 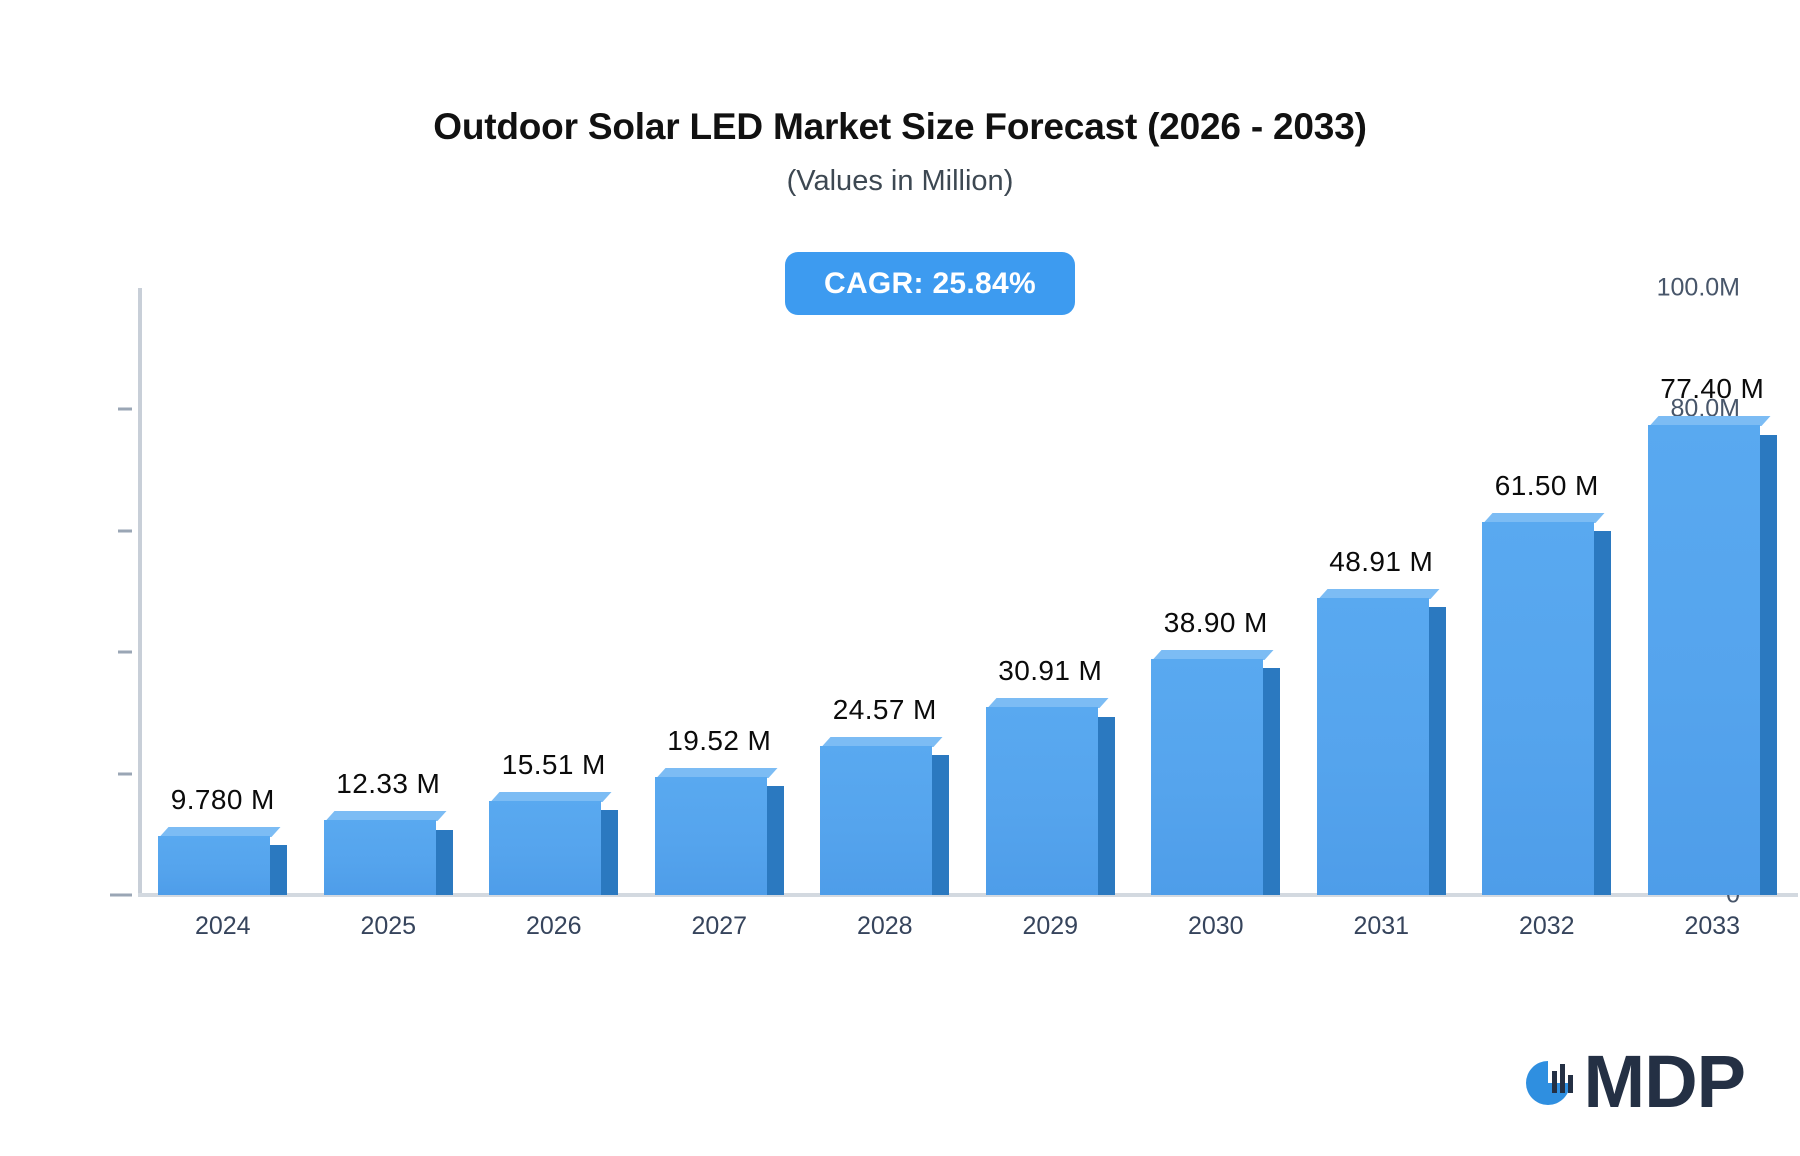 What do you see at coordinates (214, 865) in the screenshot?
I see `bar-2024` at bounding box center [214, 865].